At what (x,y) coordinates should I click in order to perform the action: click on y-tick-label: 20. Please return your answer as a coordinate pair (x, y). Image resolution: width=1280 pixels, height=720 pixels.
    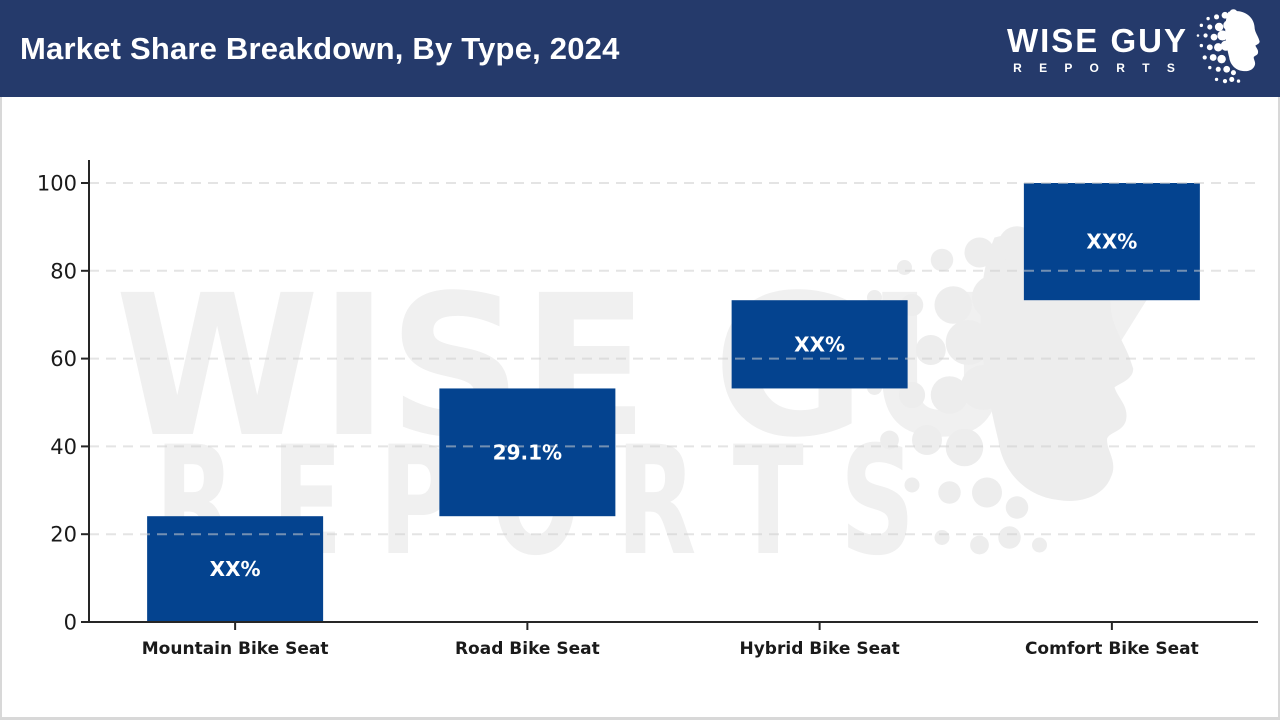
    Looking at the image, I should click on (63, 535).